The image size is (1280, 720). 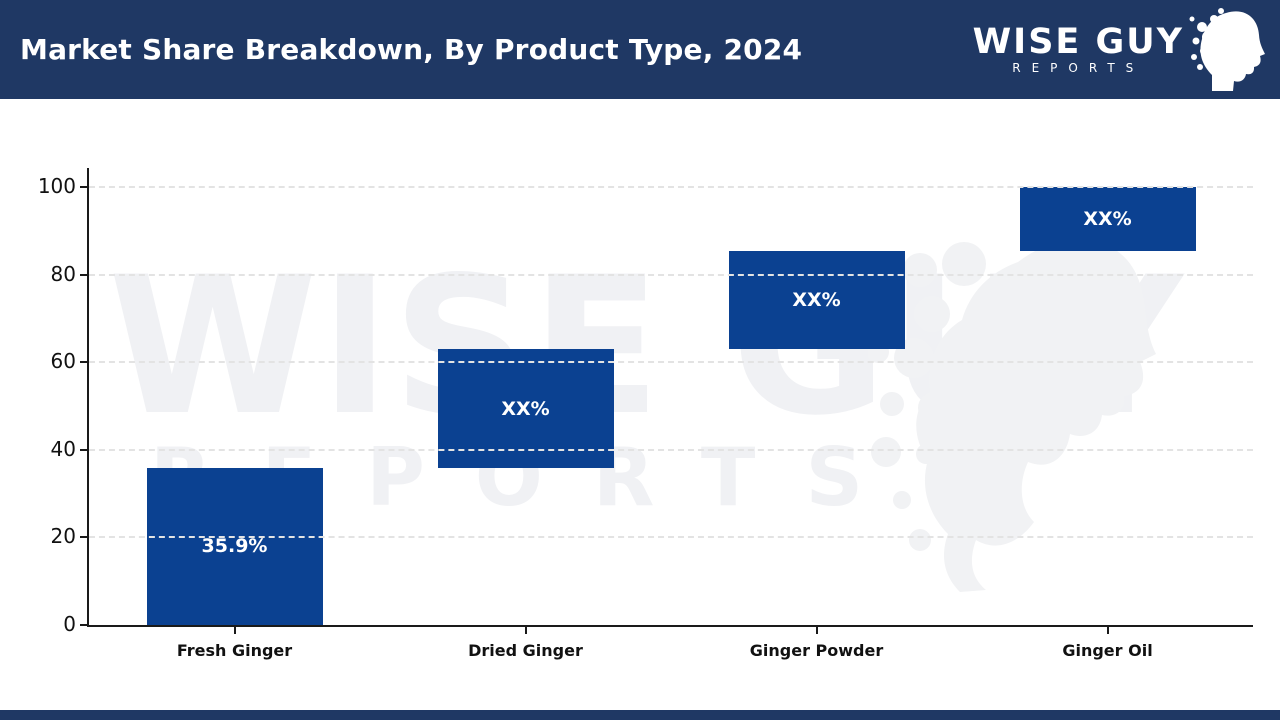 I want to click on x-axis-category-label: Fresh Ginger, so click(x=234, y=650).